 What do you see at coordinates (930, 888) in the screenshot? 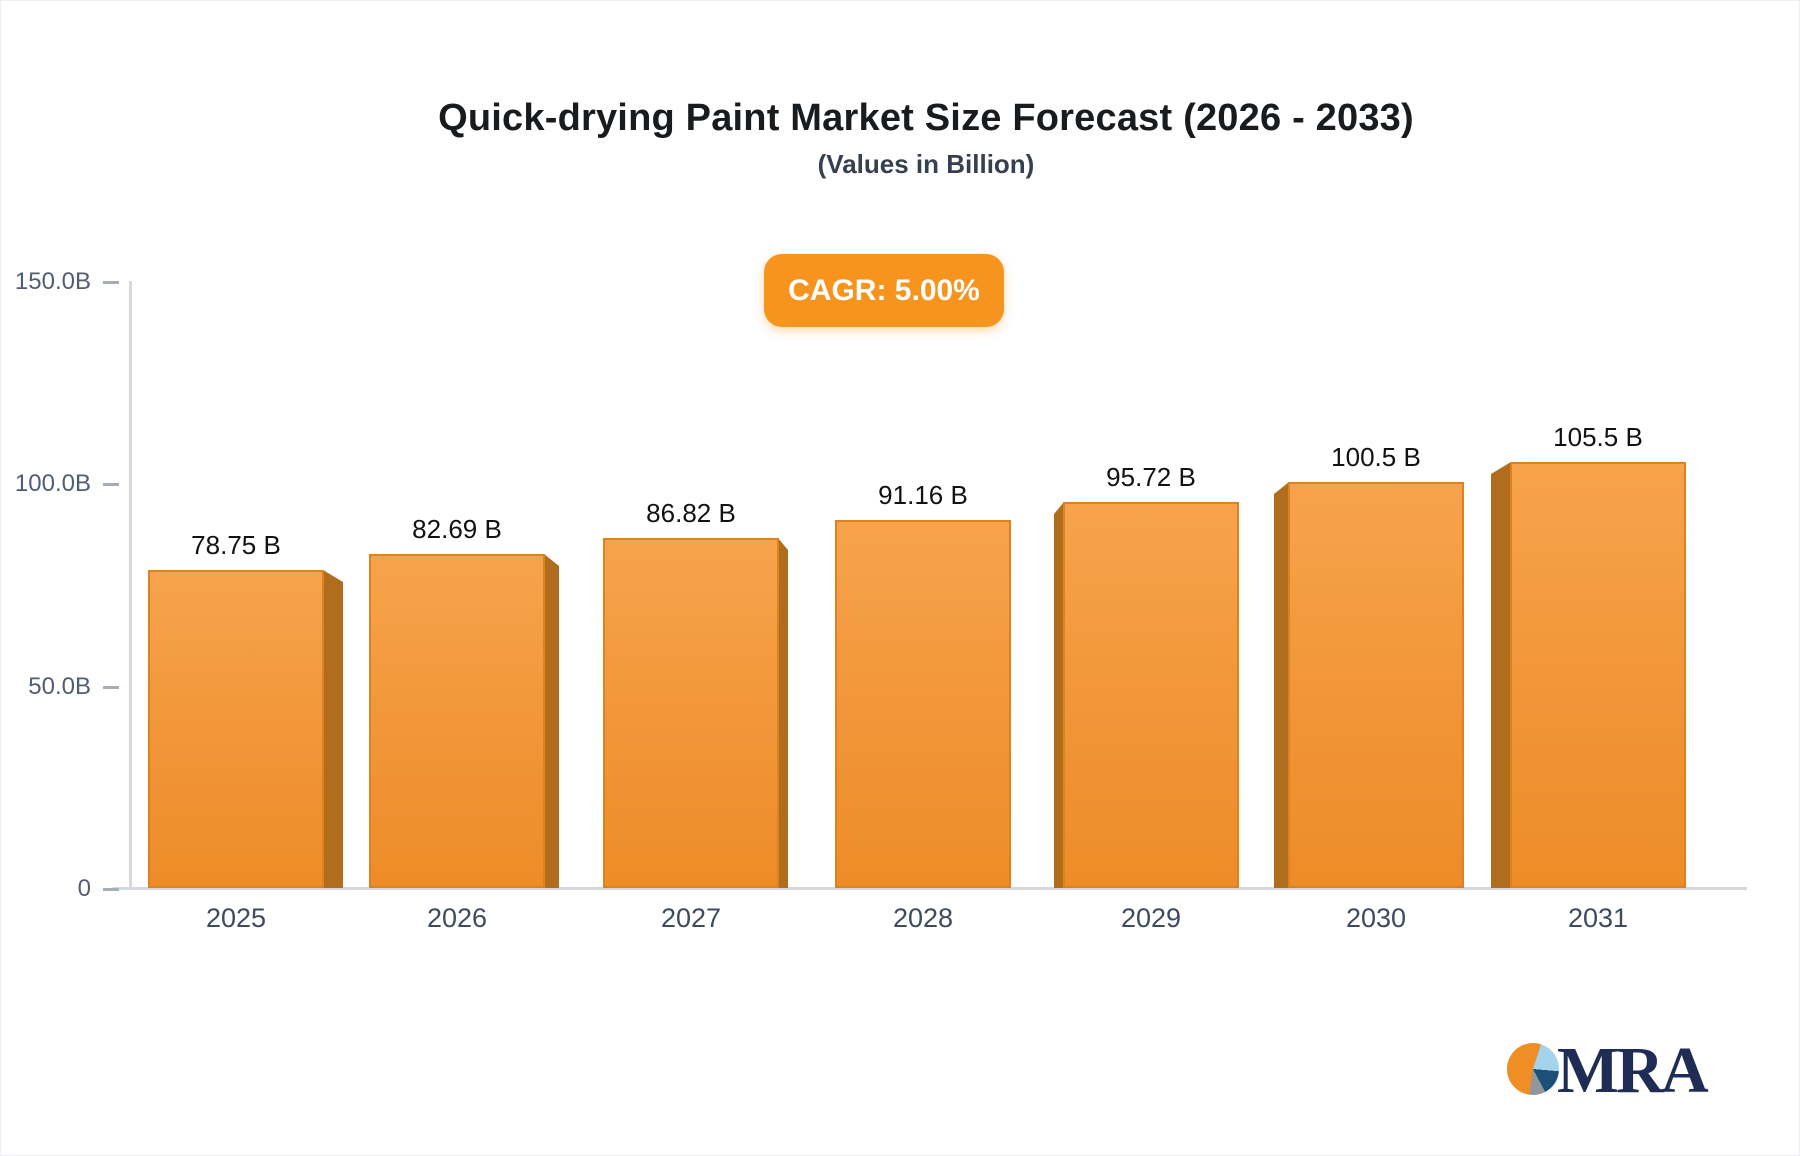
I see `x-axis-line` at bounding box center [930, 888].